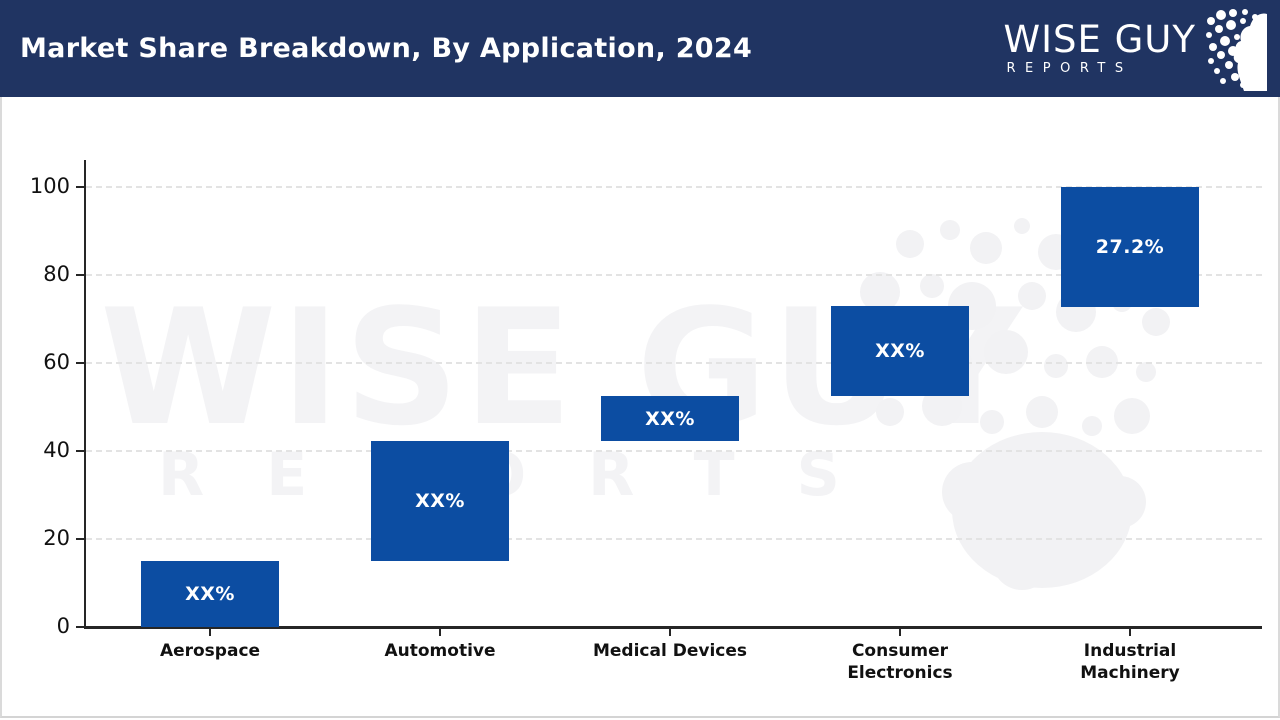 This screenshot has height=720, width=1280. I want to click on logo-text-block: WISE GUY REPORTS, so click(1100, 48).